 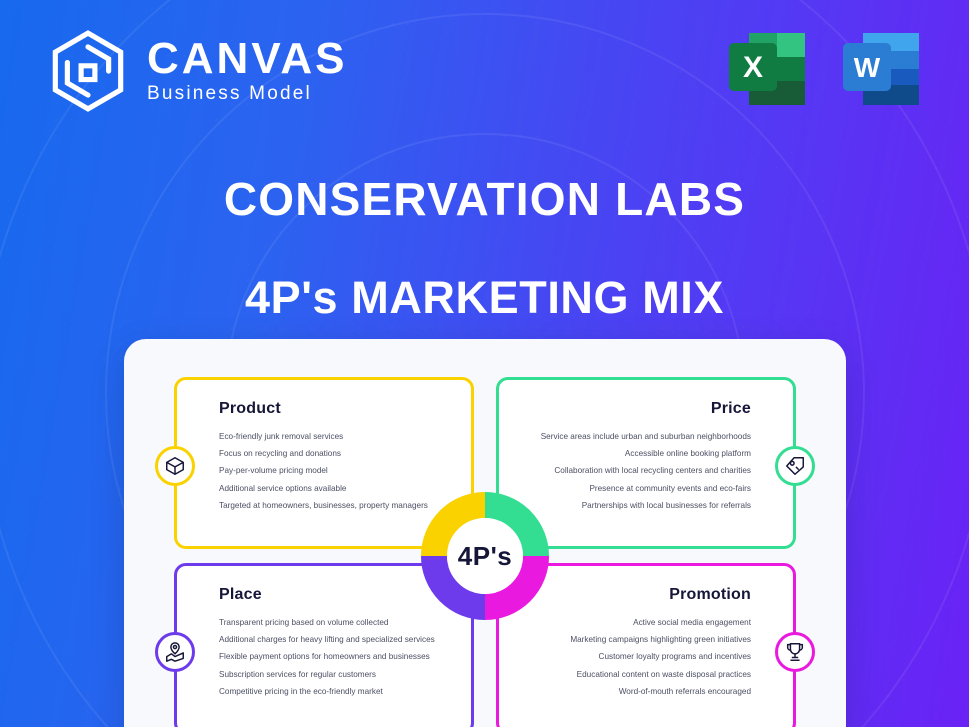 What do you see at coordinates (240, 594) in the screenshot?
I see `card-place-heading: Place` at bounding box center [240, 594].